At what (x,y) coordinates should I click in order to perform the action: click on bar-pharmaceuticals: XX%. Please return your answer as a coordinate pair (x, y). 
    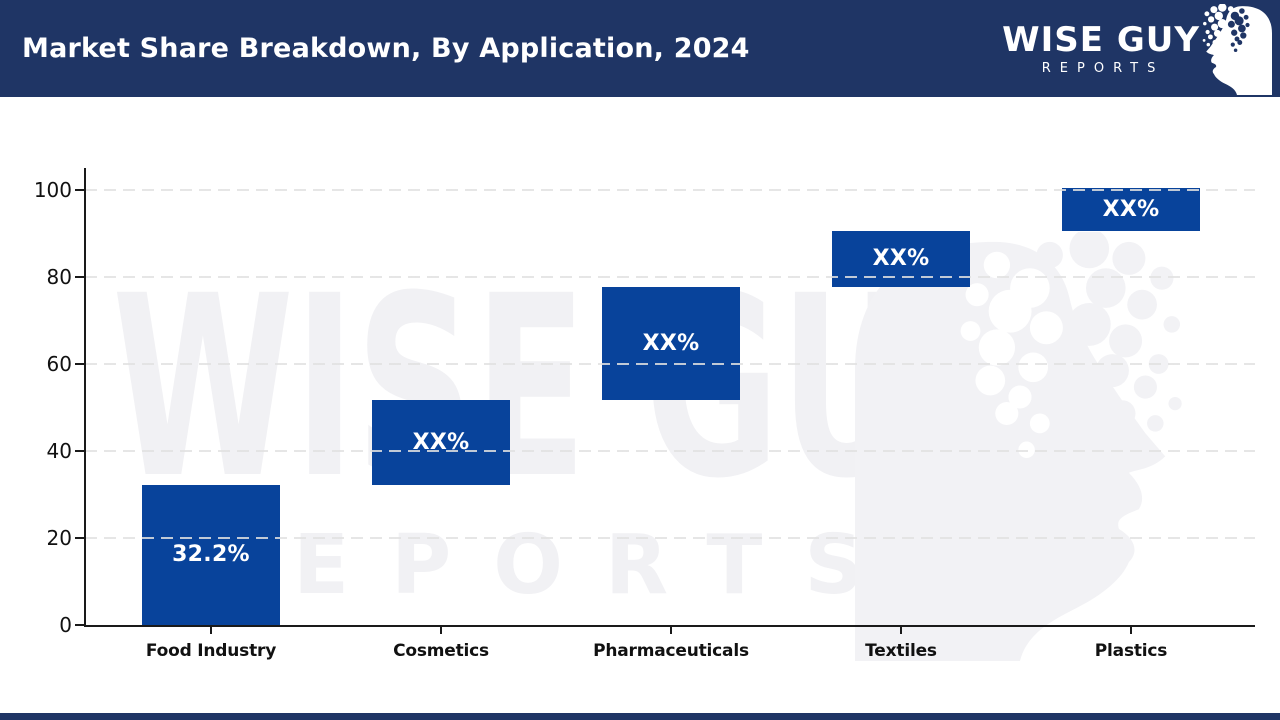
    Looking at the image, I should click on (671, 344).